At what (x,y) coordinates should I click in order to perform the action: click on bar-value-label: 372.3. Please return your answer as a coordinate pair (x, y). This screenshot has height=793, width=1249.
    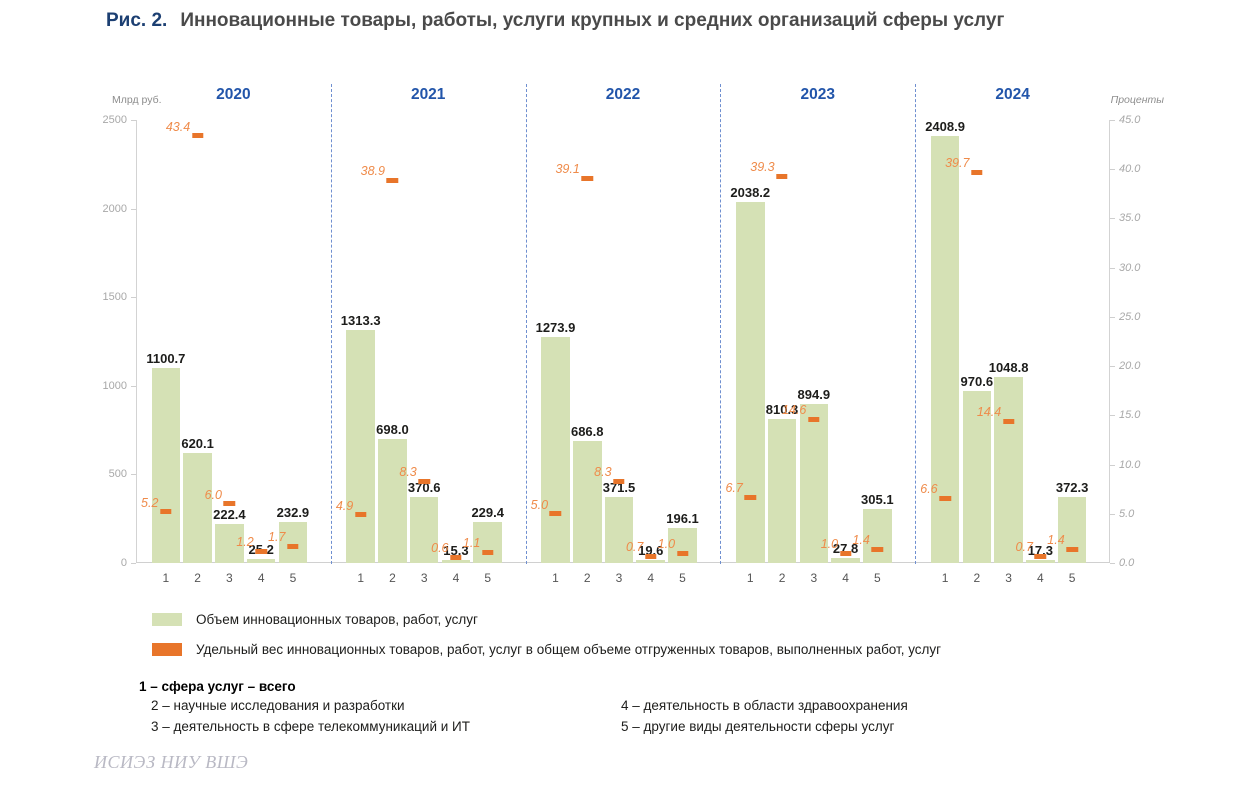
    Looking at the image, I should click on (1072, 488).